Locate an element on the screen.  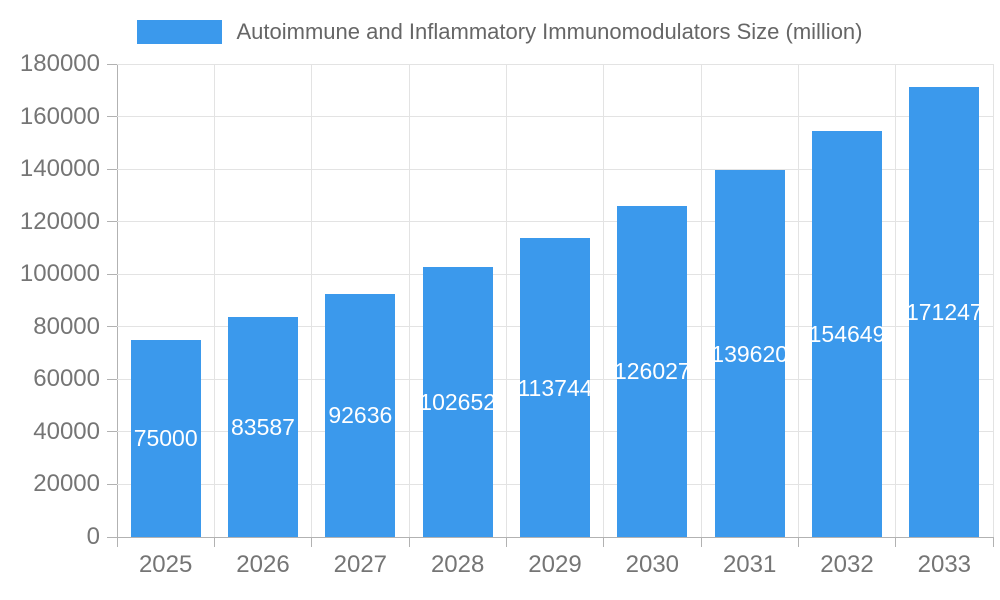
bar-2030 is located at coordinates (652, 371).